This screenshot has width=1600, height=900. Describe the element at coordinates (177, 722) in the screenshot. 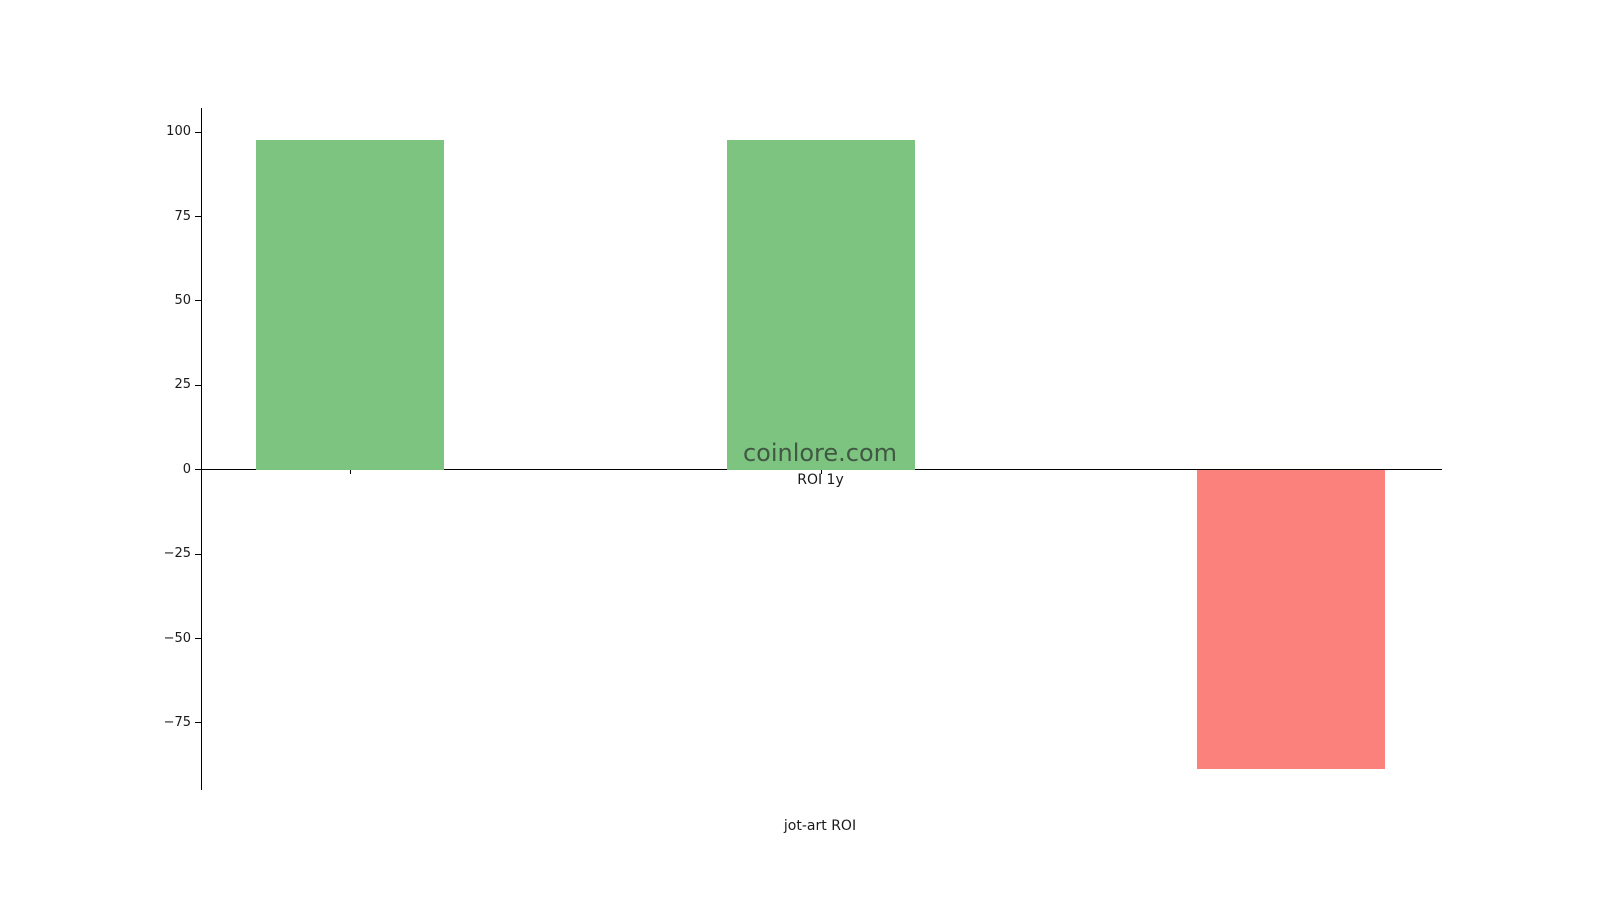

I see `y-tick-label: −75` at that location.